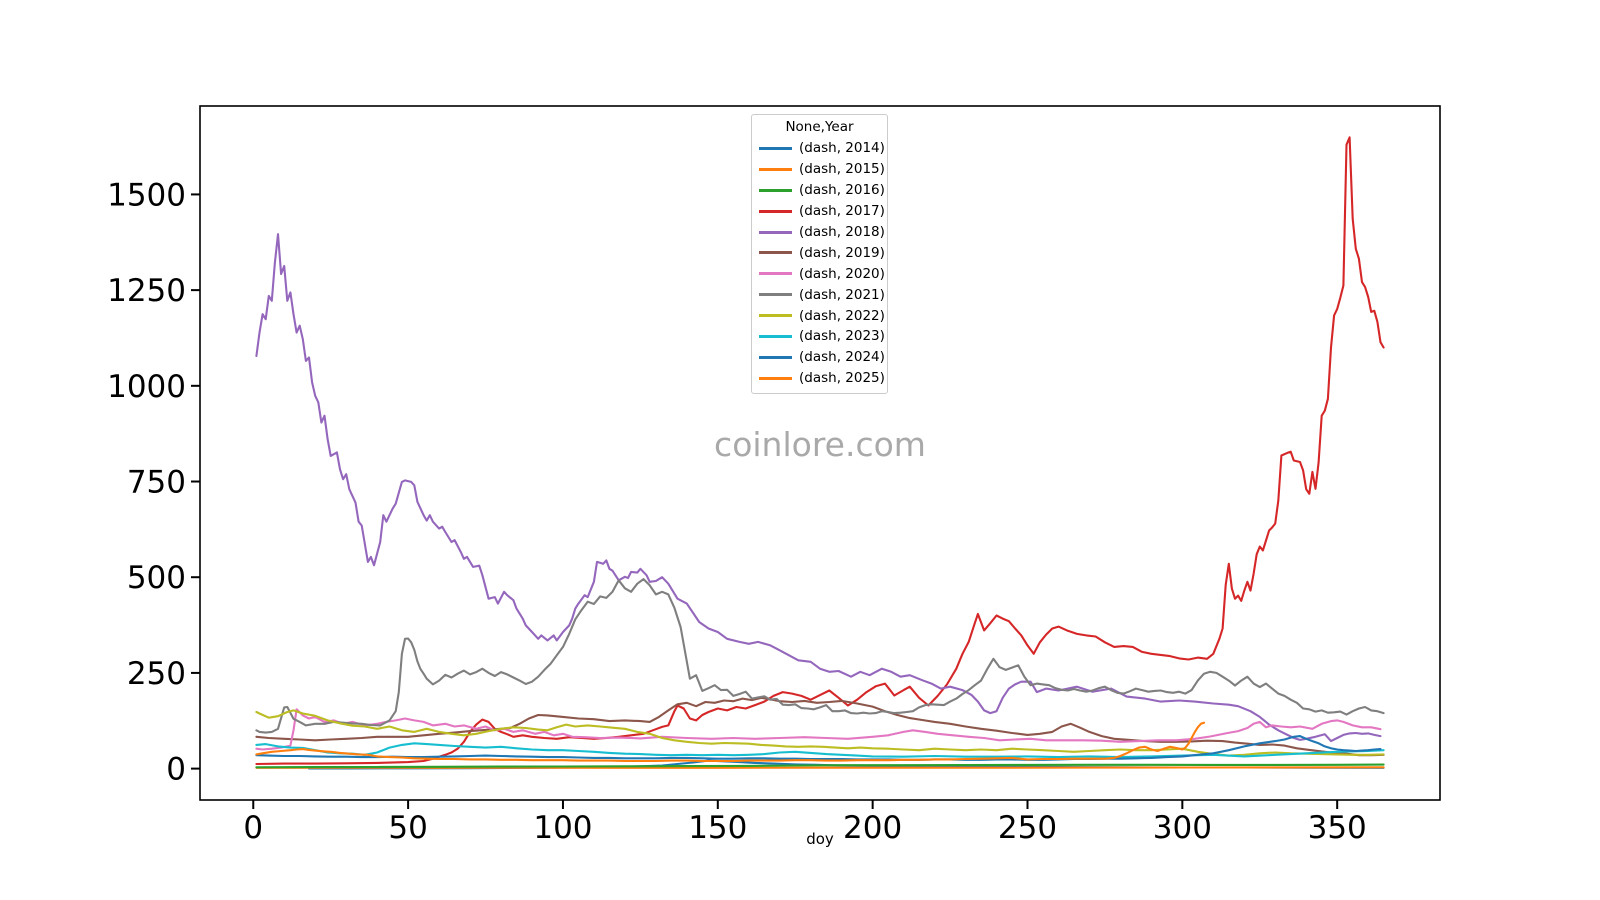 This screenshot has height=900, width=1600. Describe the element at coordinates (1337, 828) in the screenshot. I see `x-tick-label: 350` at that location.